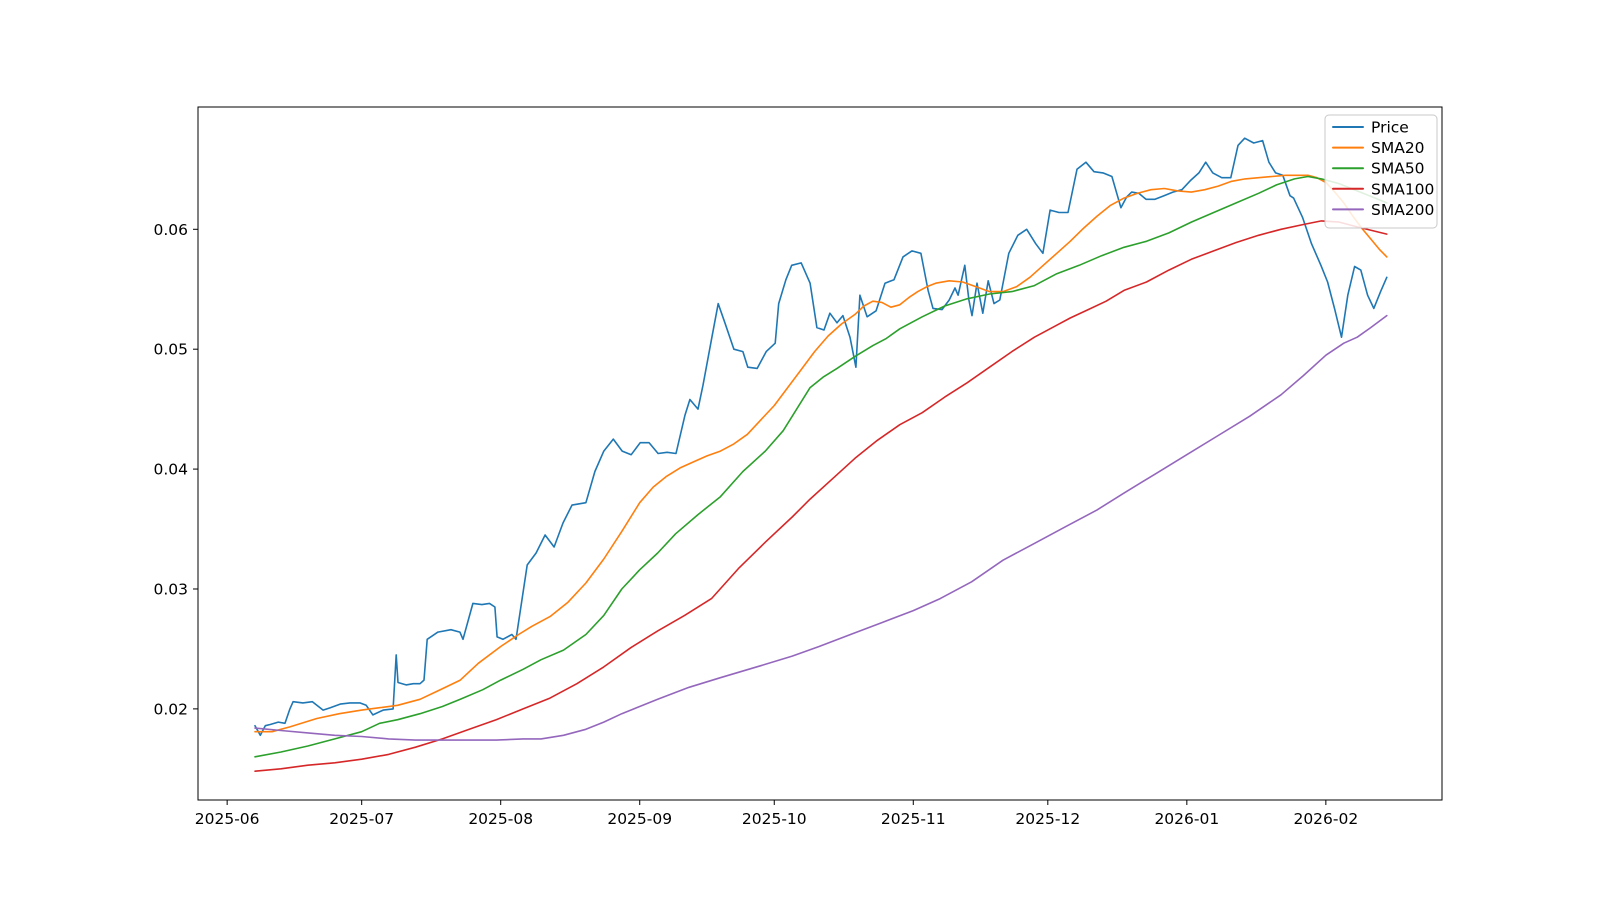  I want to click on legend-label-sma100: SMA100, so click(1402, 189).